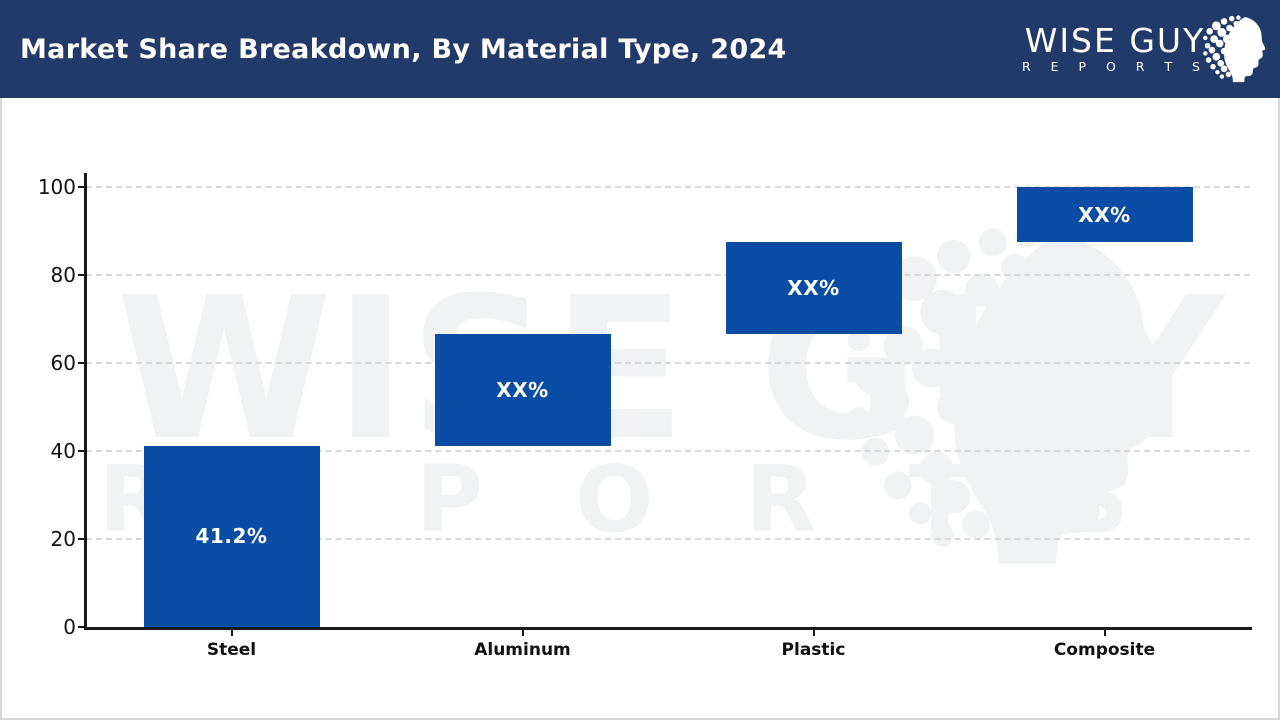 Image resolution: width=1280 pixels, height=720 pixels. What do you see at coordinates (63, 539) in the screenshot?
I see `y-tick-label: 20` at bounding box center [63, 539].